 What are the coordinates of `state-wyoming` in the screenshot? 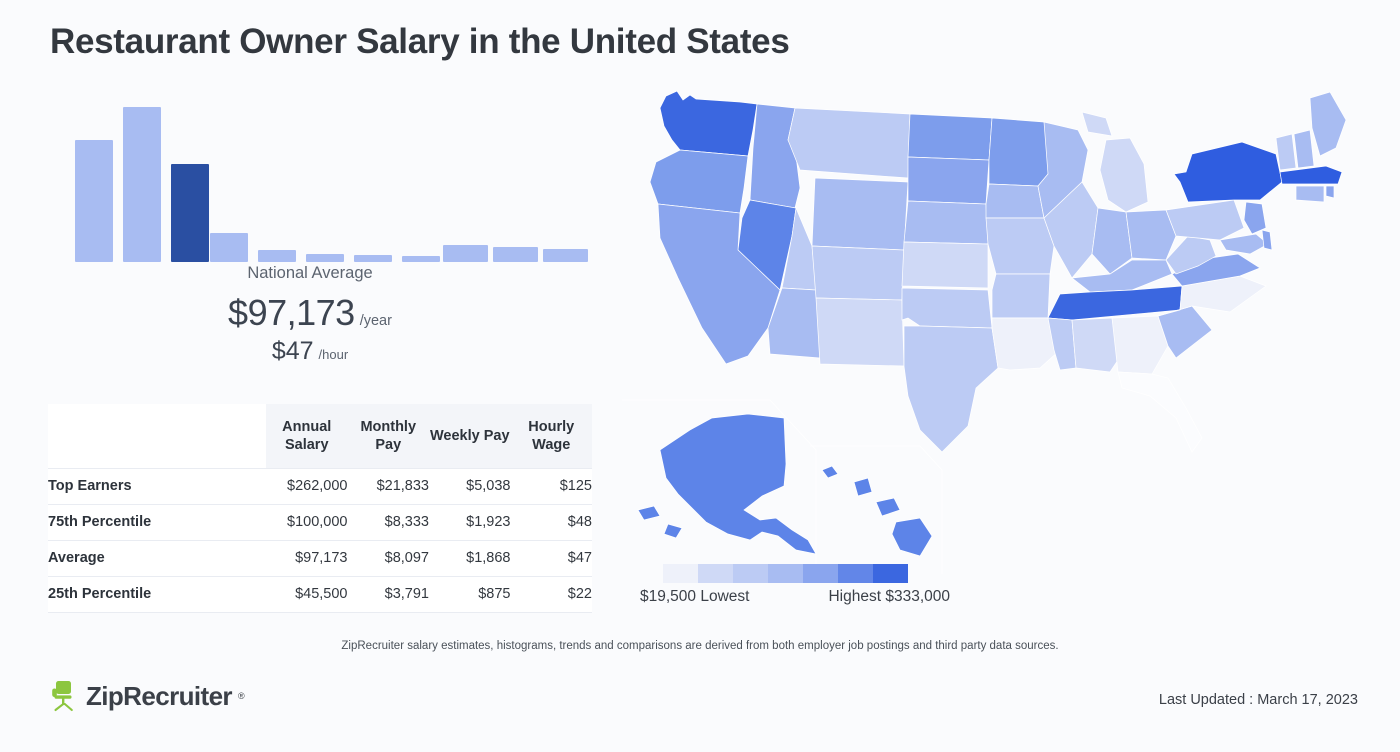 It's located at (860, 214).